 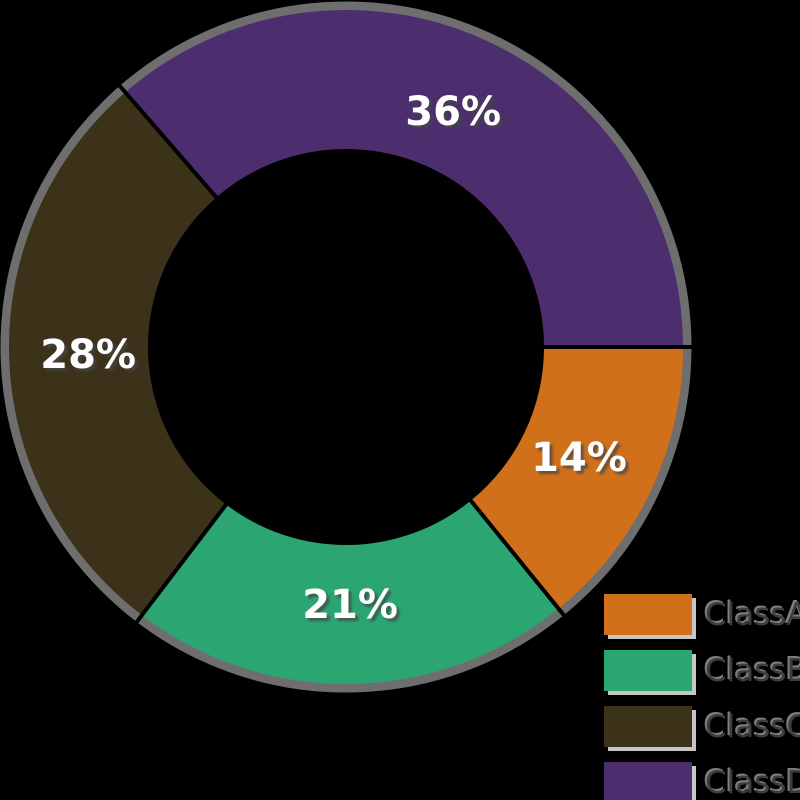 What do you see at coordinates (453, 112) in the screenshot?
I see `slice-percent-label: 36%` at bounding box center [453, 112].